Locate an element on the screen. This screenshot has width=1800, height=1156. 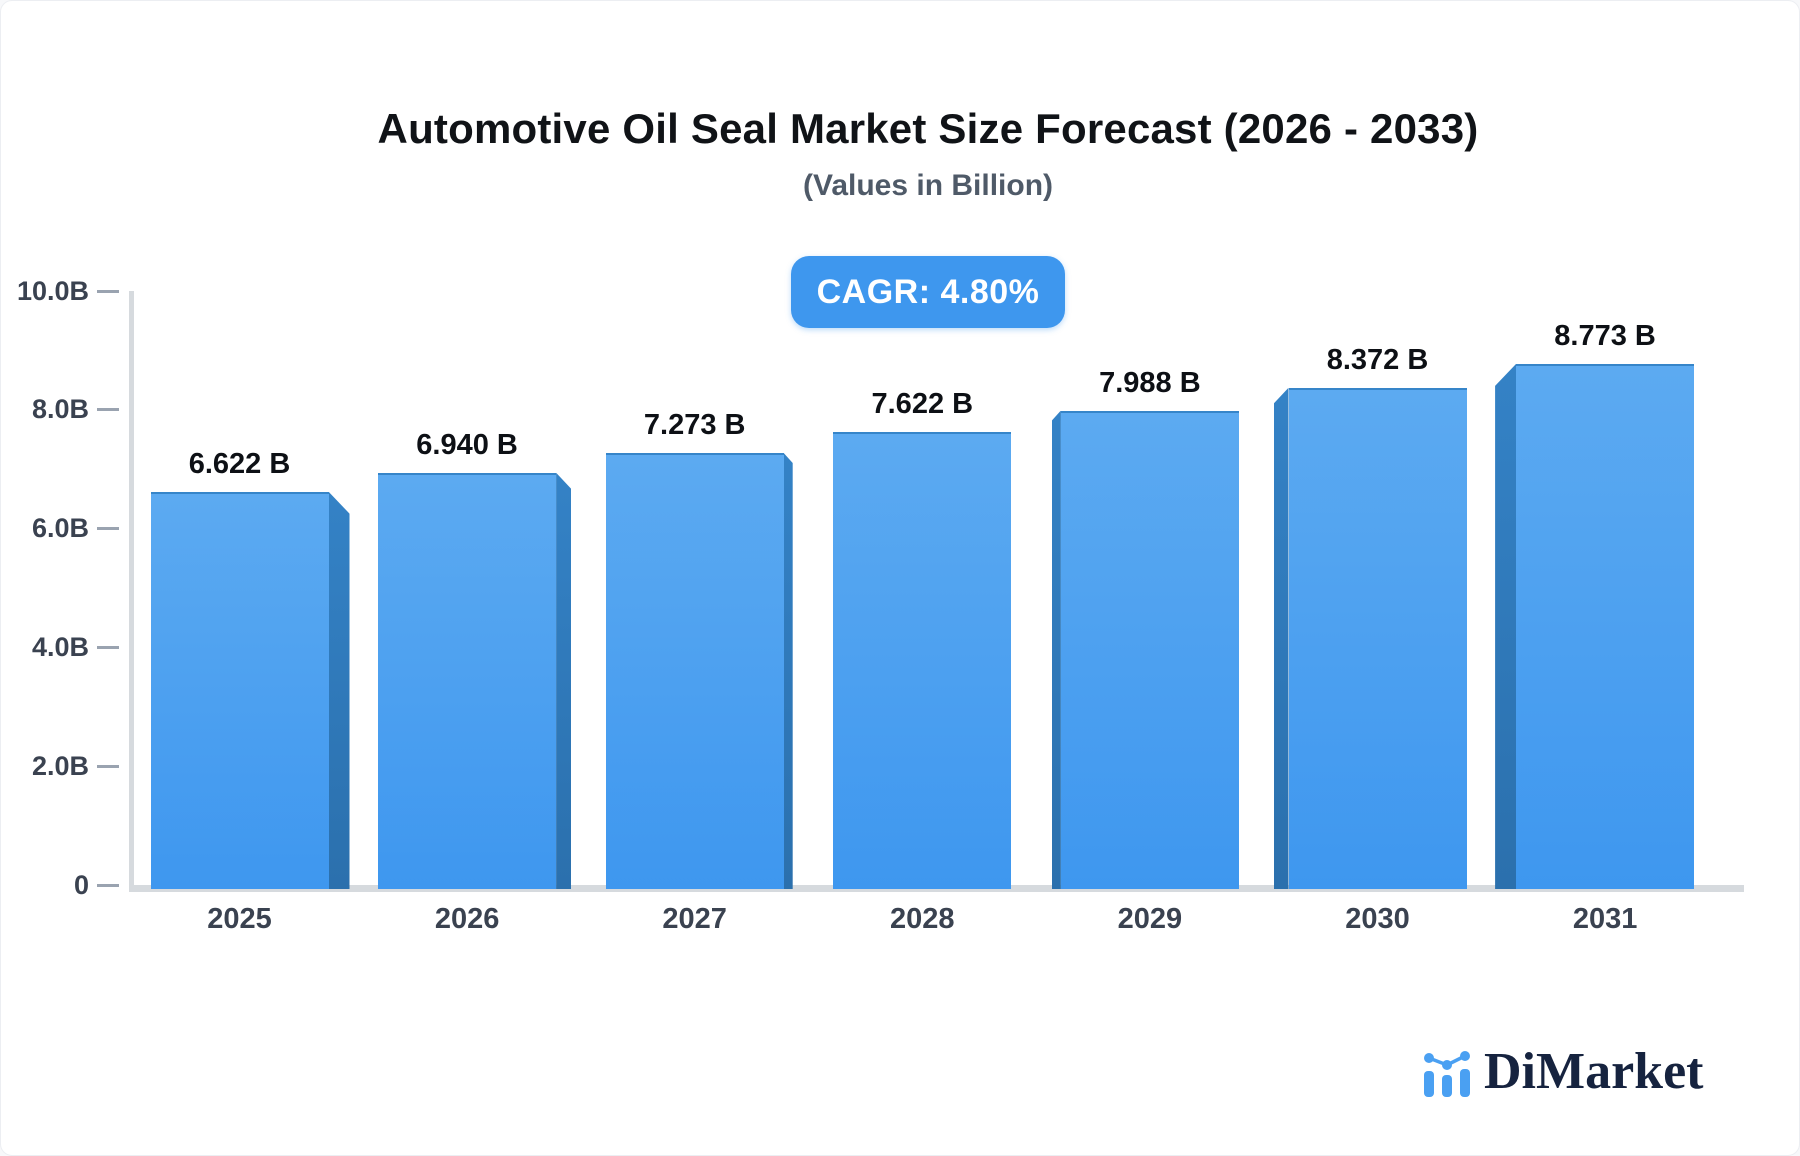
dimarket-logo-text: DiMarket is located at coordinates (1594, 1071).